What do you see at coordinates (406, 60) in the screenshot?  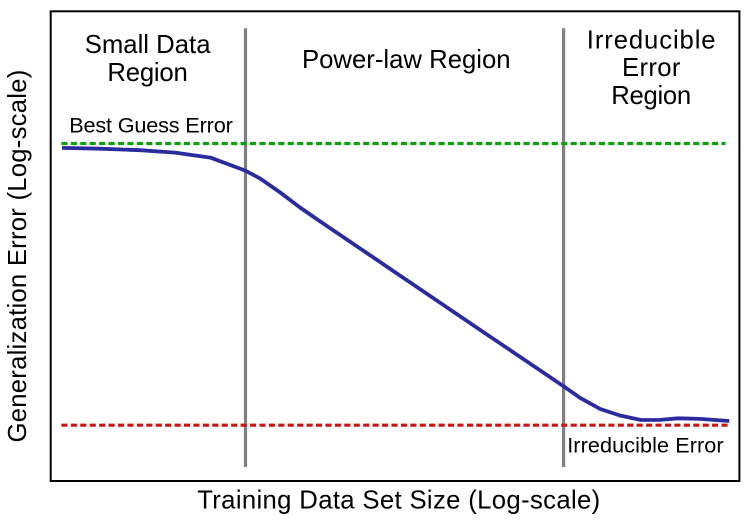 I see `svg-text: Power-law Region` at bounding box center [406, 60].